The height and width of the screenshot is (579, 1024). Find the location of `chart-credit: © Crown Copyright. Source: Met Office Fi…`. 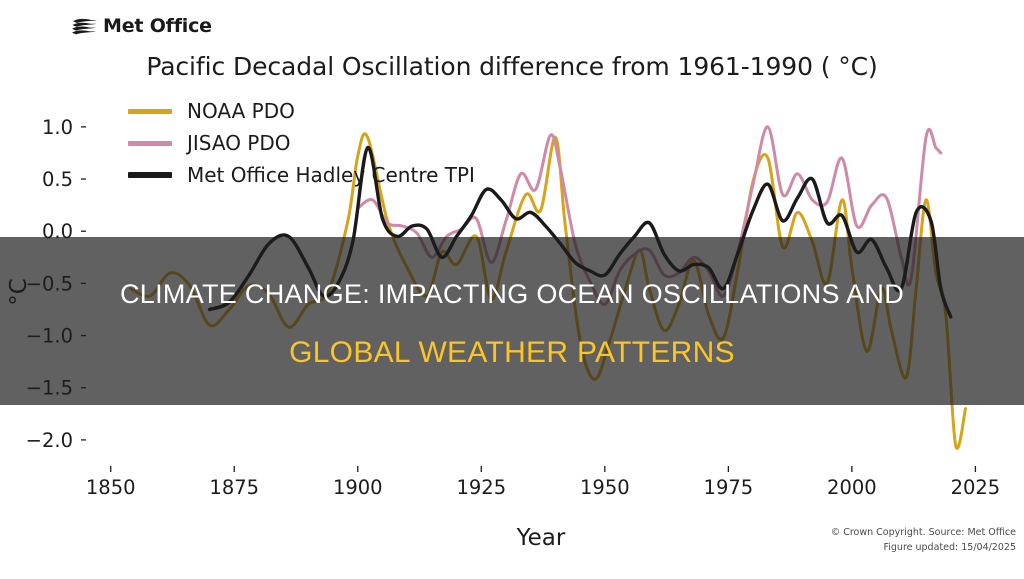

chart-credit: © Crown Copyright. Source: Met Office Fi… is located at coordinates (923, 540).